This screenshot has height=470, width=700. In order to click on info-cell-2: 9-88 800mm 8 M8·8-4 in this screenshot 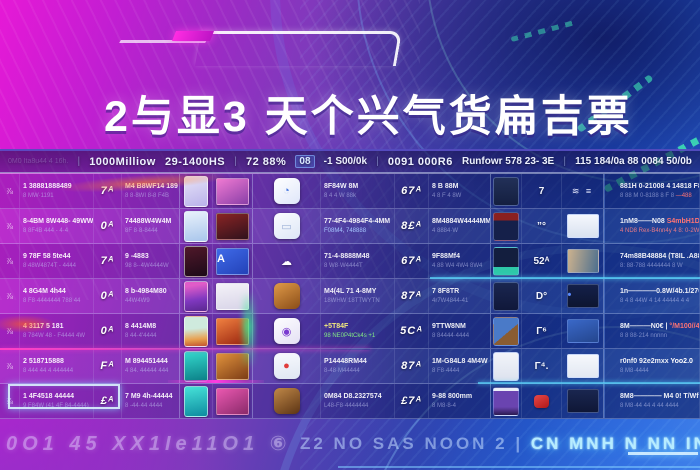, I will do `click(460, 401)`.